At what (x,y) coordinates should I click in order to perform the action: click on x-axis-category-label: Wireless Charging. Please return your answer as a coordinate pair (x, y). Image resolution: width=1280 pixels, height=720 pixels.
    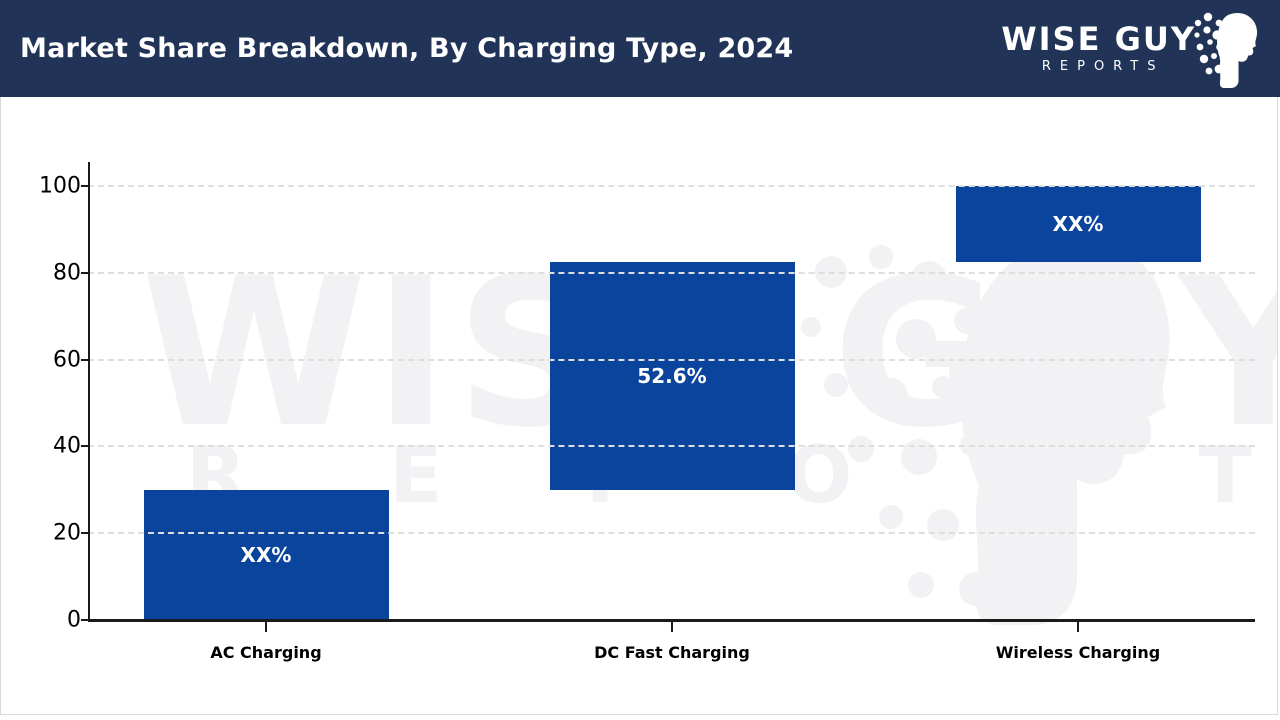
    Looking at the image, I should click on (1078, 652).